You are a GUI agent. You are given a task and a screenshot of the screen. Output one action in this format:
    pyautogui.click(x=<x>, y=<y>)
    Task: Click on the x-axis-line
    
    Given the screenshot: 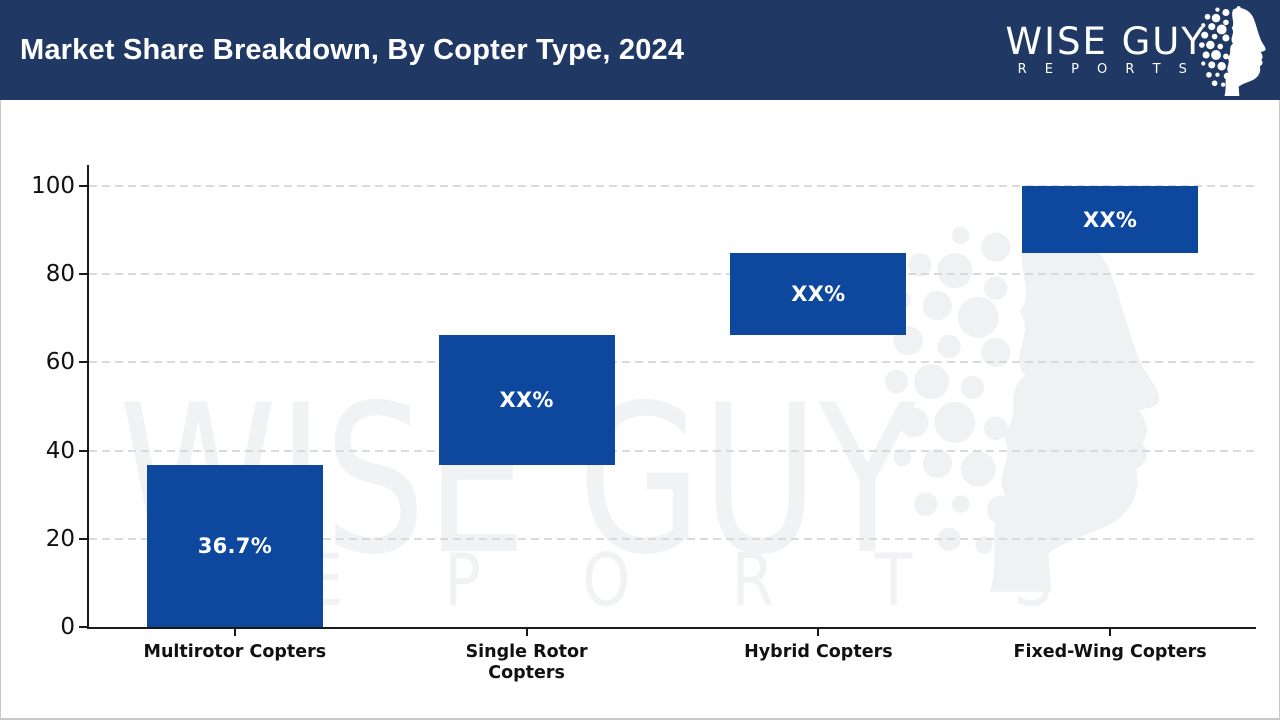 What is the action you would take?
    pyautogui.click(x=671, y=628)
    